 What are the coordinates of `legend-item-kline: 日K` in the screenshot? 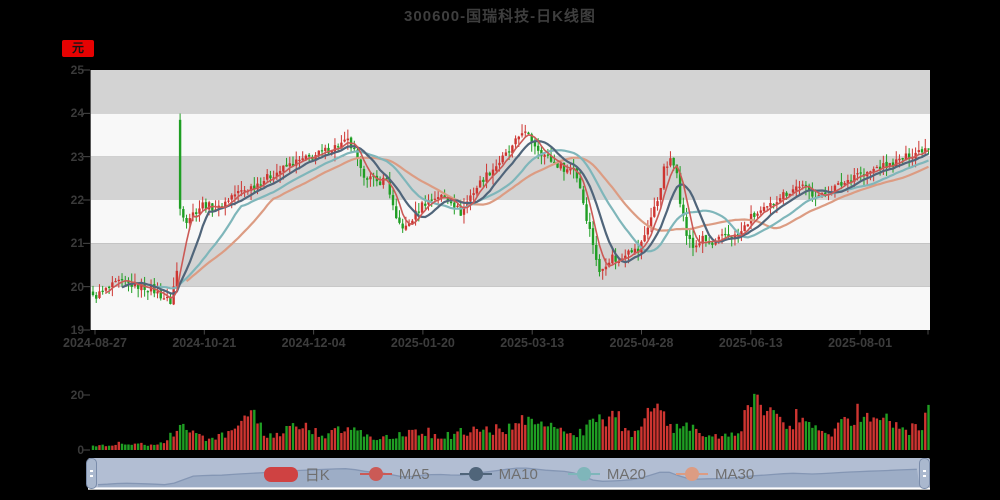 It's located at (296, 474).